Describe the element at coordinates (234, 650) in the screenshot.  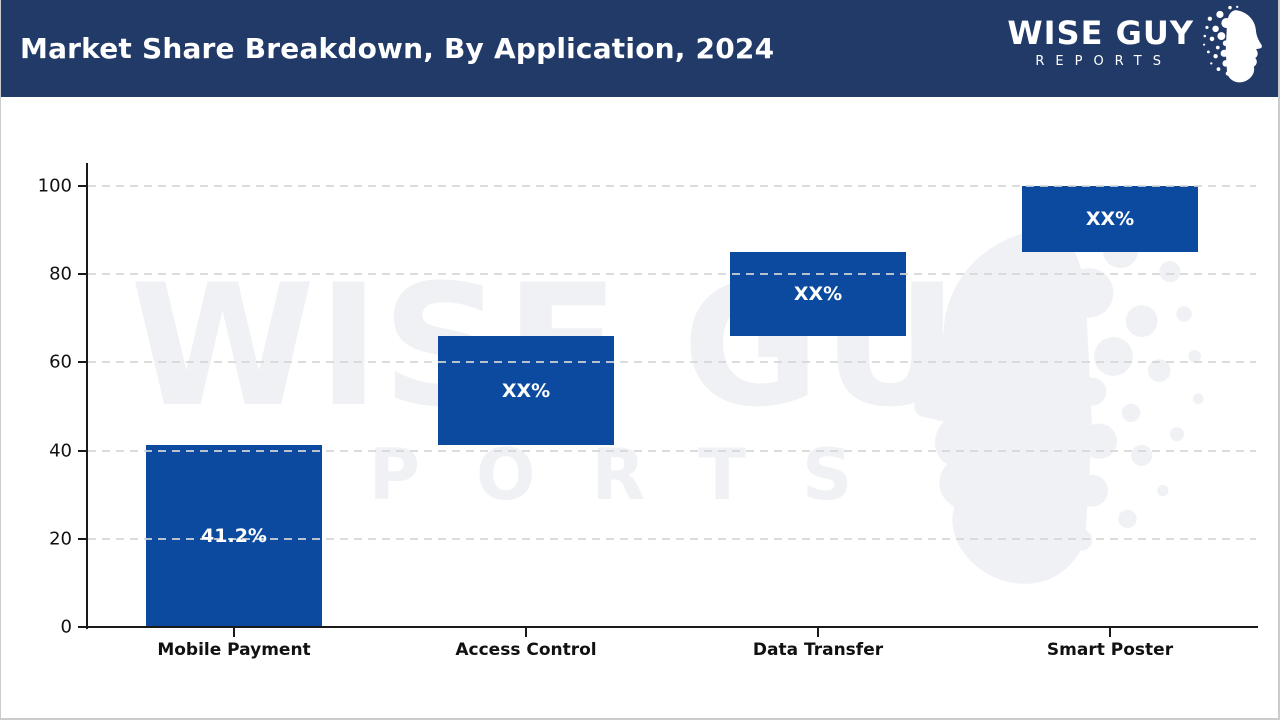
I see `category-label: Mobile Payment` at that location.